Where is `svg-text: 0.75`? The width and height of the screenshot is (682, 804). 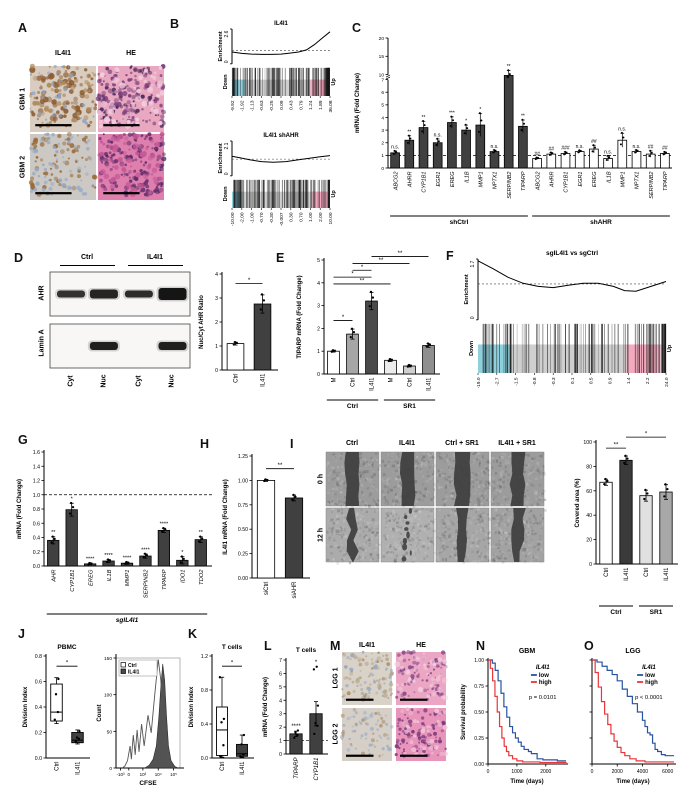 svg-text: 0.75 is located at coordinates (479, 687).